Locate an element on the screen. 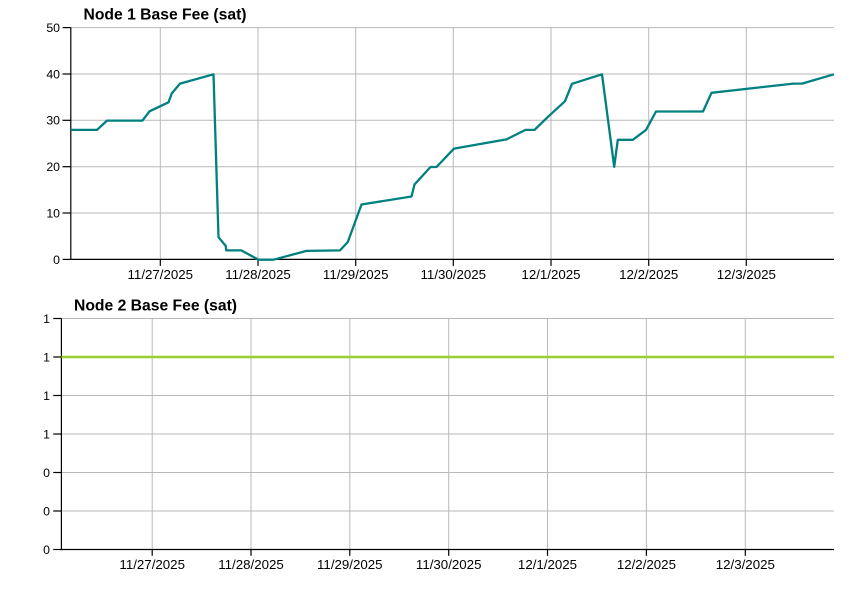 Image resolution: width=860 pixels, height=600 pixels. svg-text: Node 2 Base Fee (sat) is located at coordinates (155, 306).